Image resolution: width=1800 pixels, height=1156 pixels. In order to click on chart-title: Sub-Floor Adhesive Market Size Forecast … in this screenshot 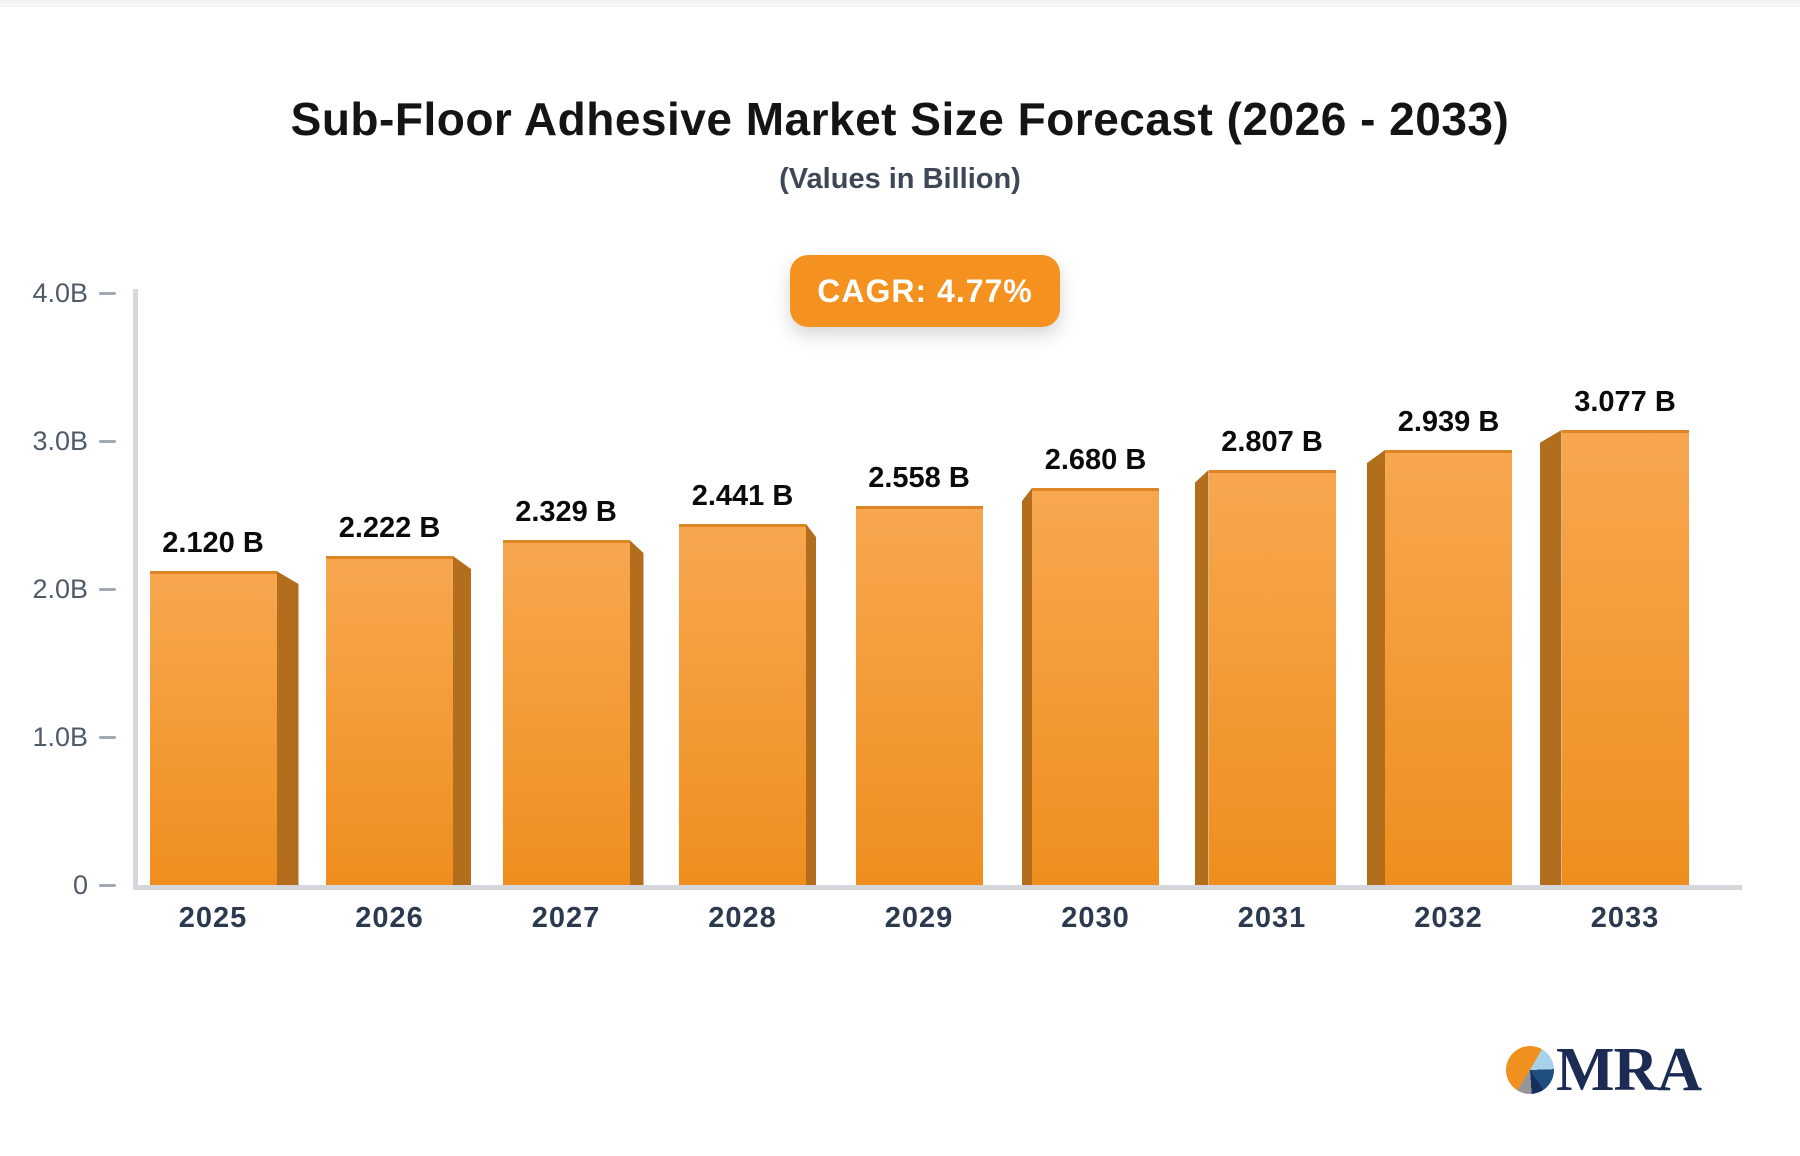, I will do `click(900, 119)`.